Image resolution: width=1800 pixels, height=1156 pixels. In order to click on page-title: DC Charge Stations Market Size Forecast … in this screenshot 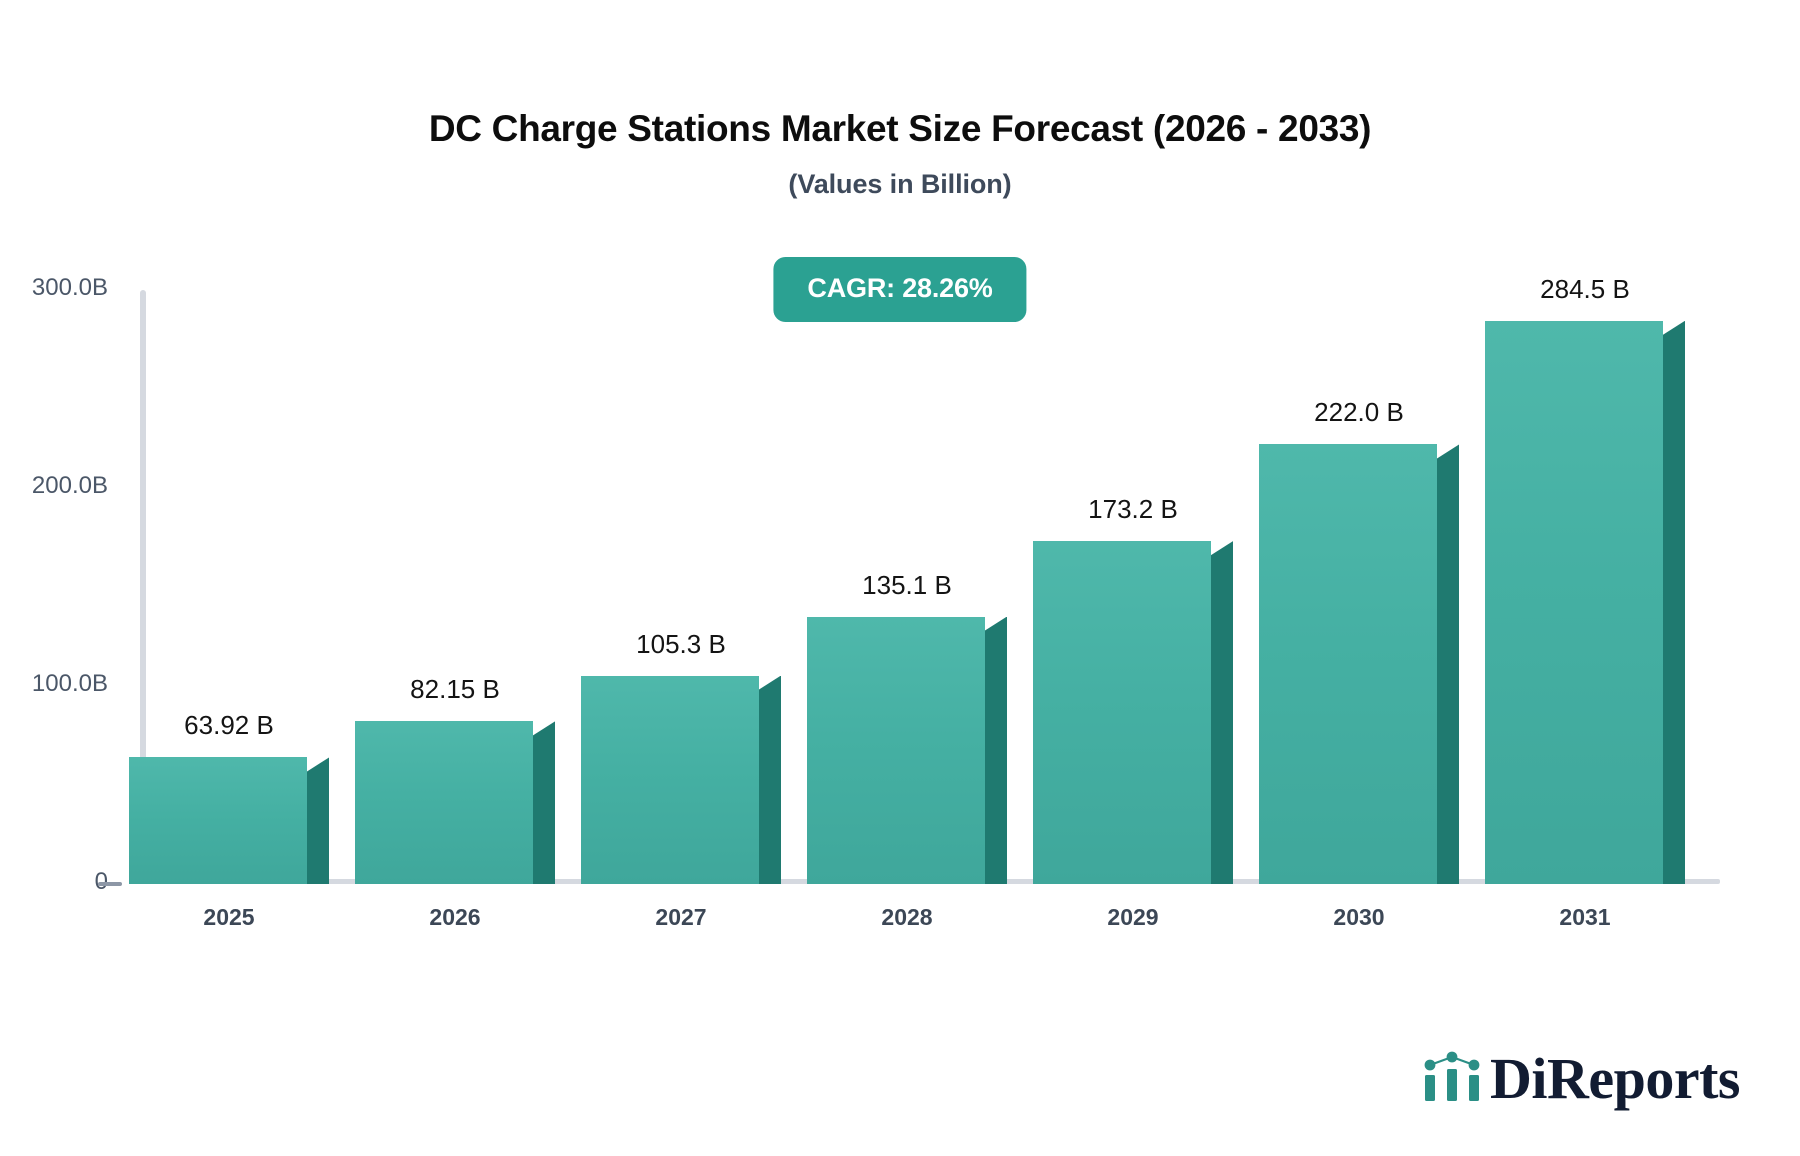, I will do `click(900, 128)`.